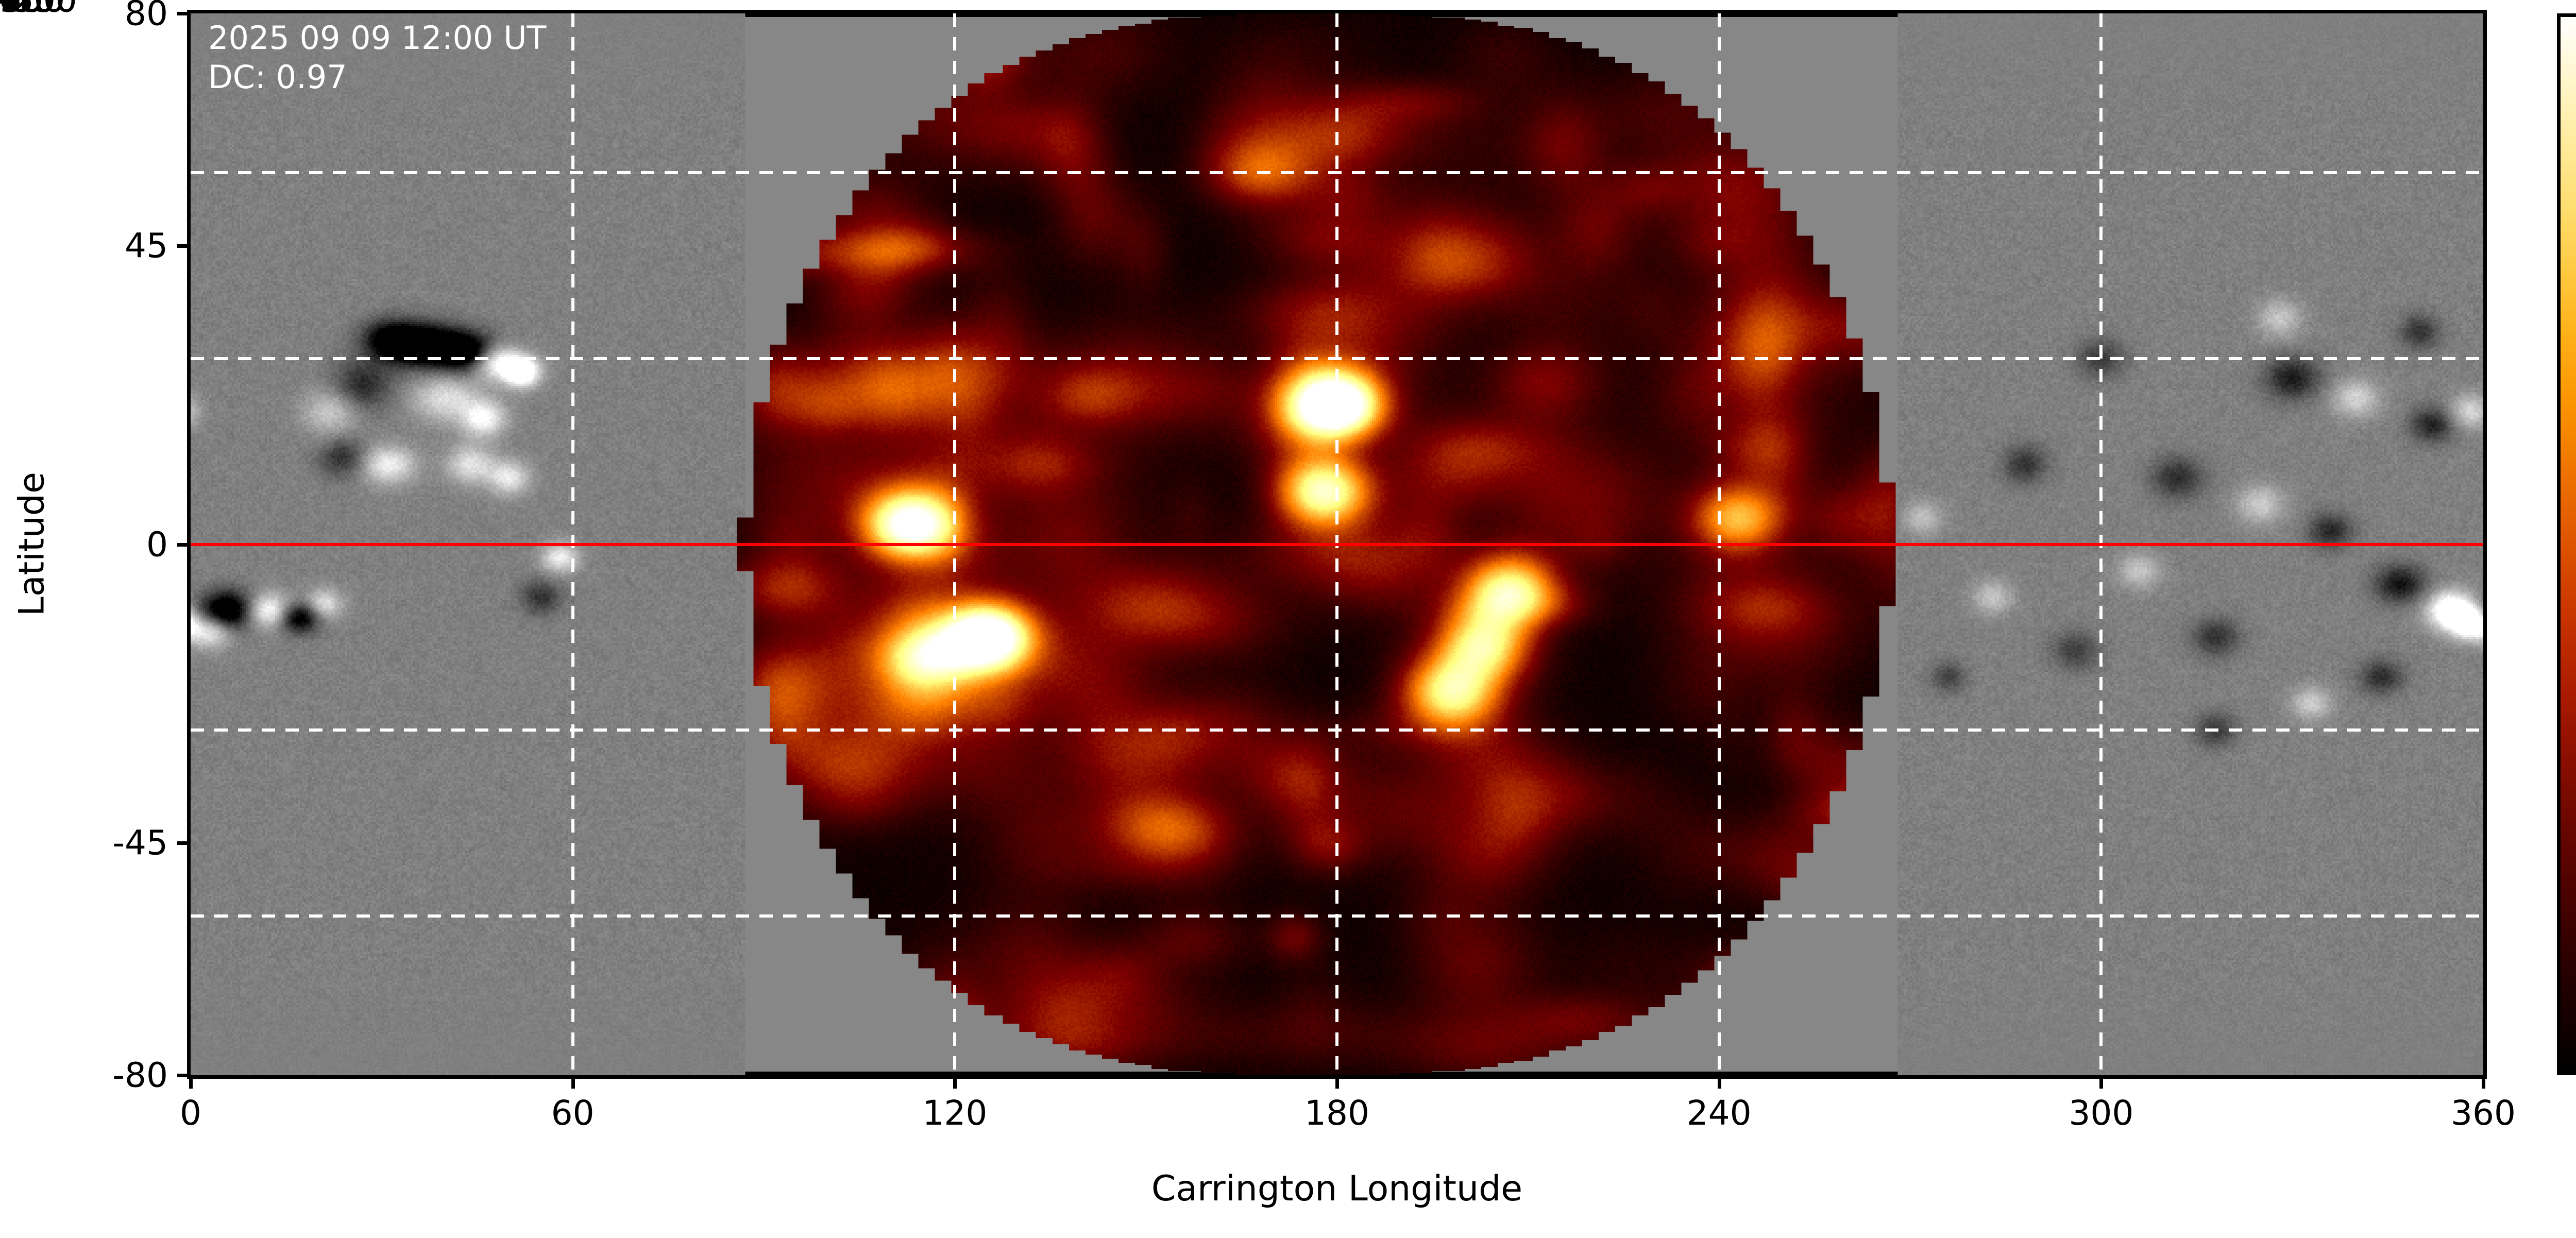  What do you see at coordinates (1337, 730) in the screenshot?
I see `gridline-latitude--28` at bounding box center [1337, 730].